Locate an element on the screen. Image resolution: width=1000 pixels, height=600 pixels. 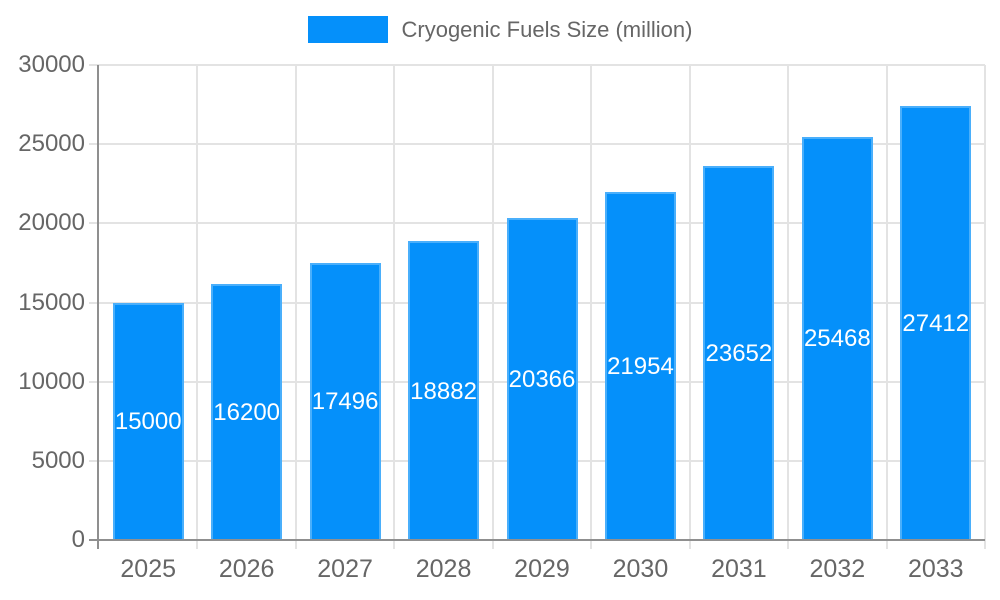
bar-2028: 18882 is located at coordinates (444, 390).